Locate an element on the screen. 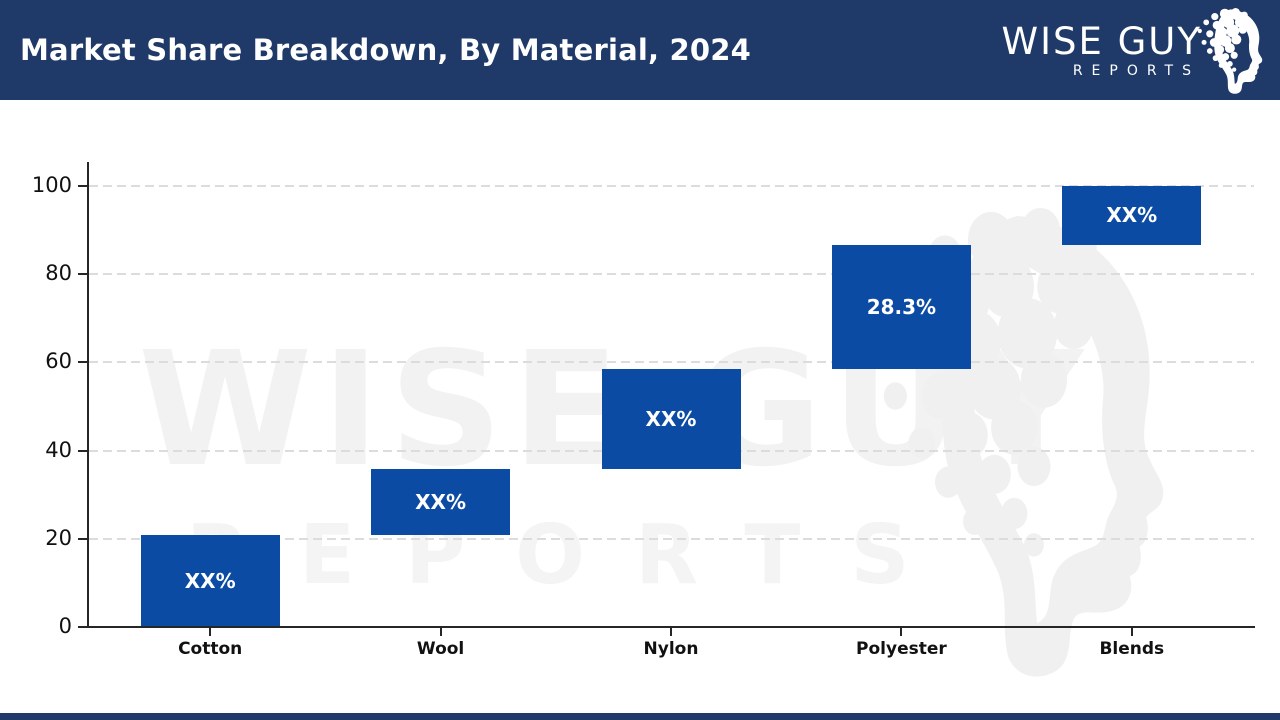 The image size is (1280, 720). bar-blends: XX% is located at coordinates (1132, 215).